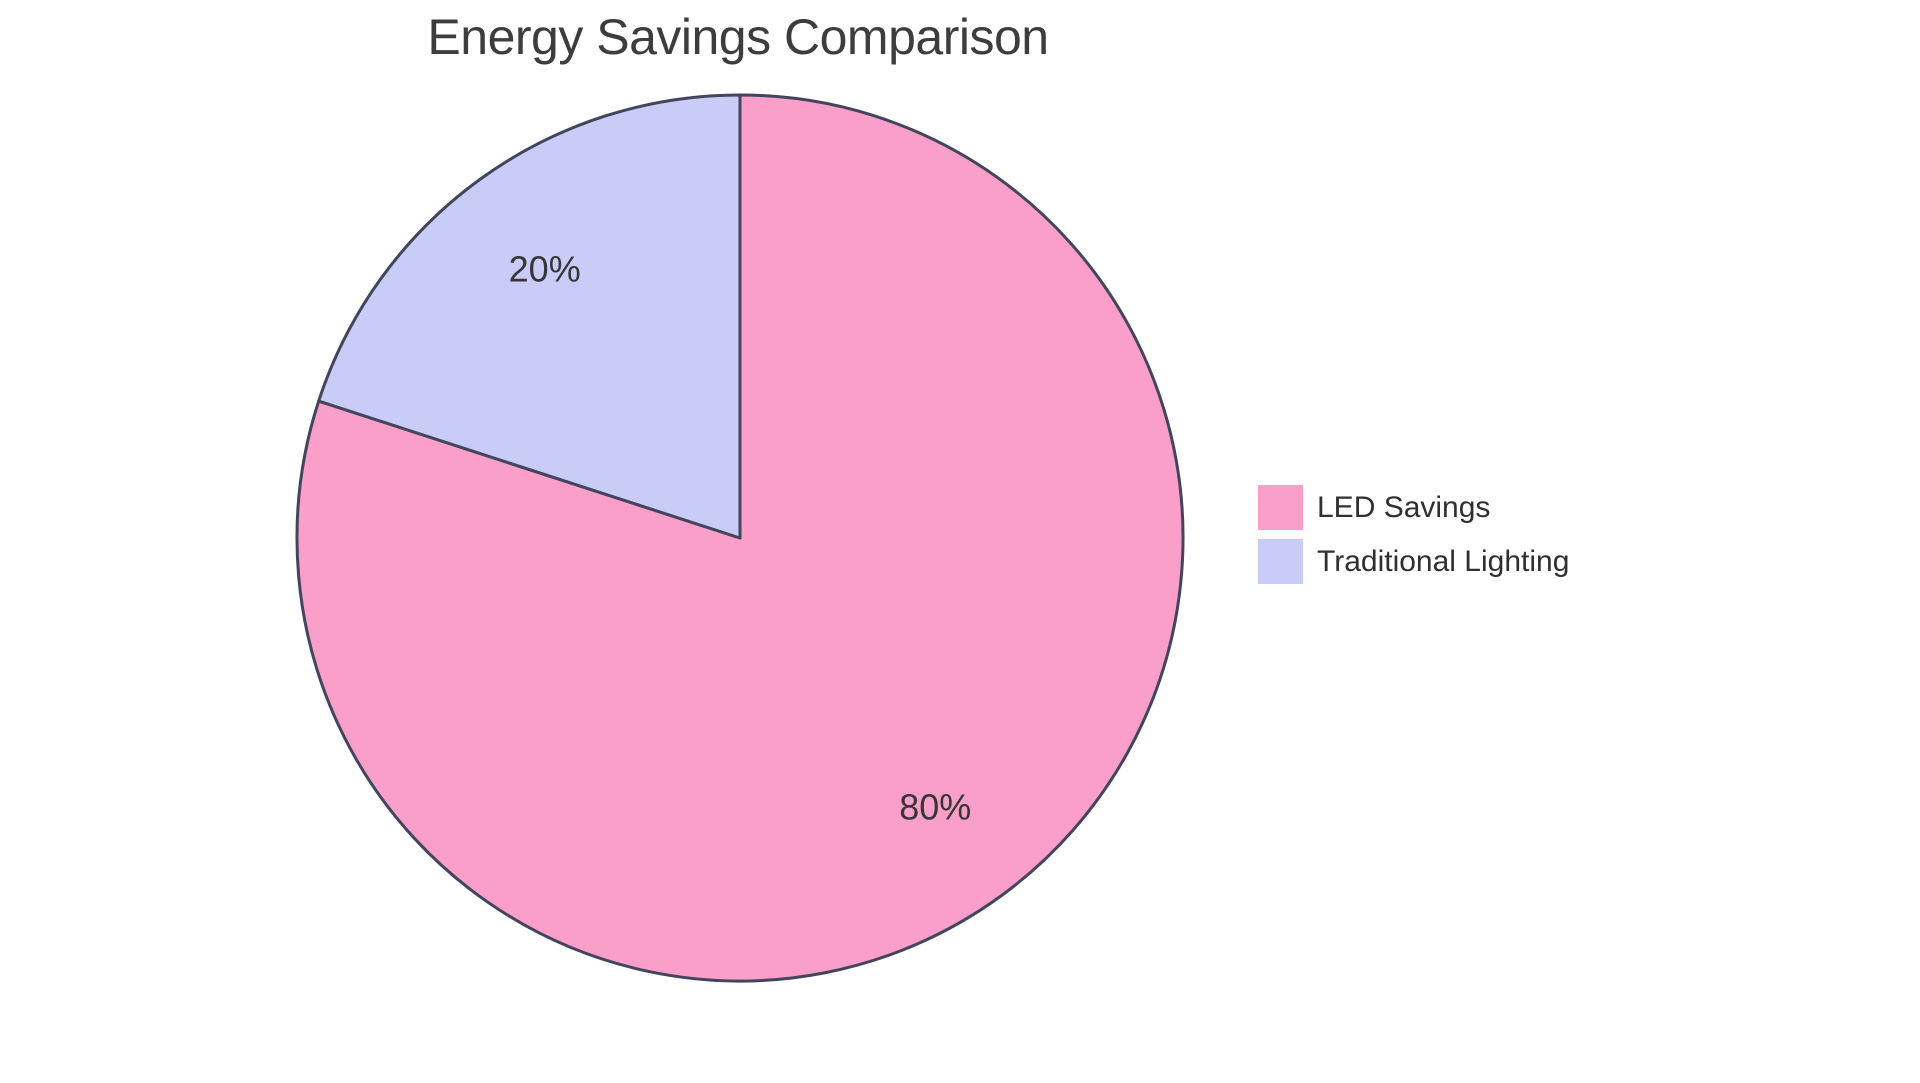 This screenshot has height=1083, width=1920. What do you see at coordinates (1280, 507) in the screenshot?
I see `legend-swatch-led-savings` at bounding box center [1280, 507].